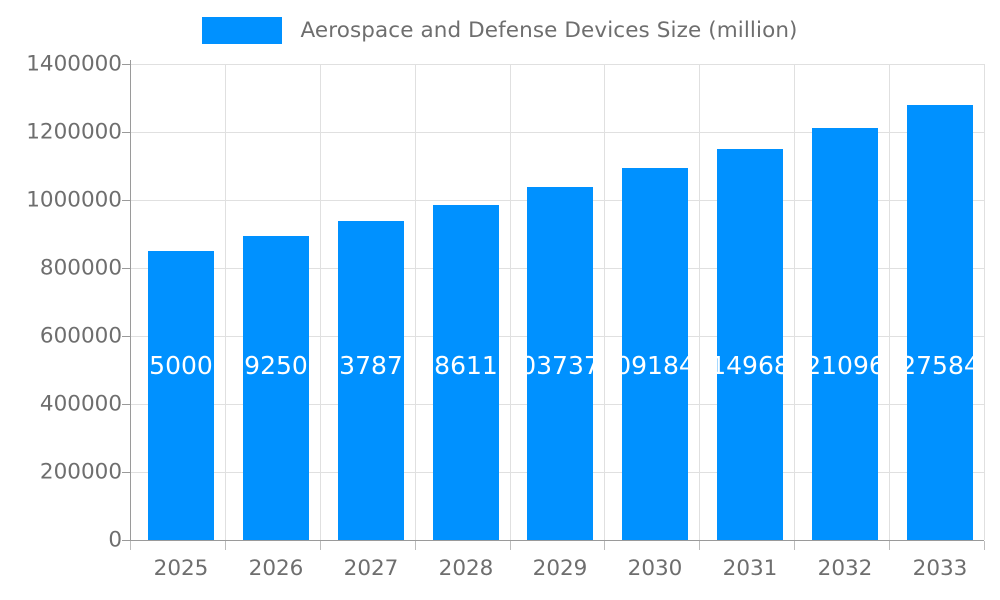 The width and height of the screenshot is (1000, 600). What do you see at coordinates (181, 365) in the screenshot?
I see `bar-value-label: 850000` at bounding box center [181, 365].